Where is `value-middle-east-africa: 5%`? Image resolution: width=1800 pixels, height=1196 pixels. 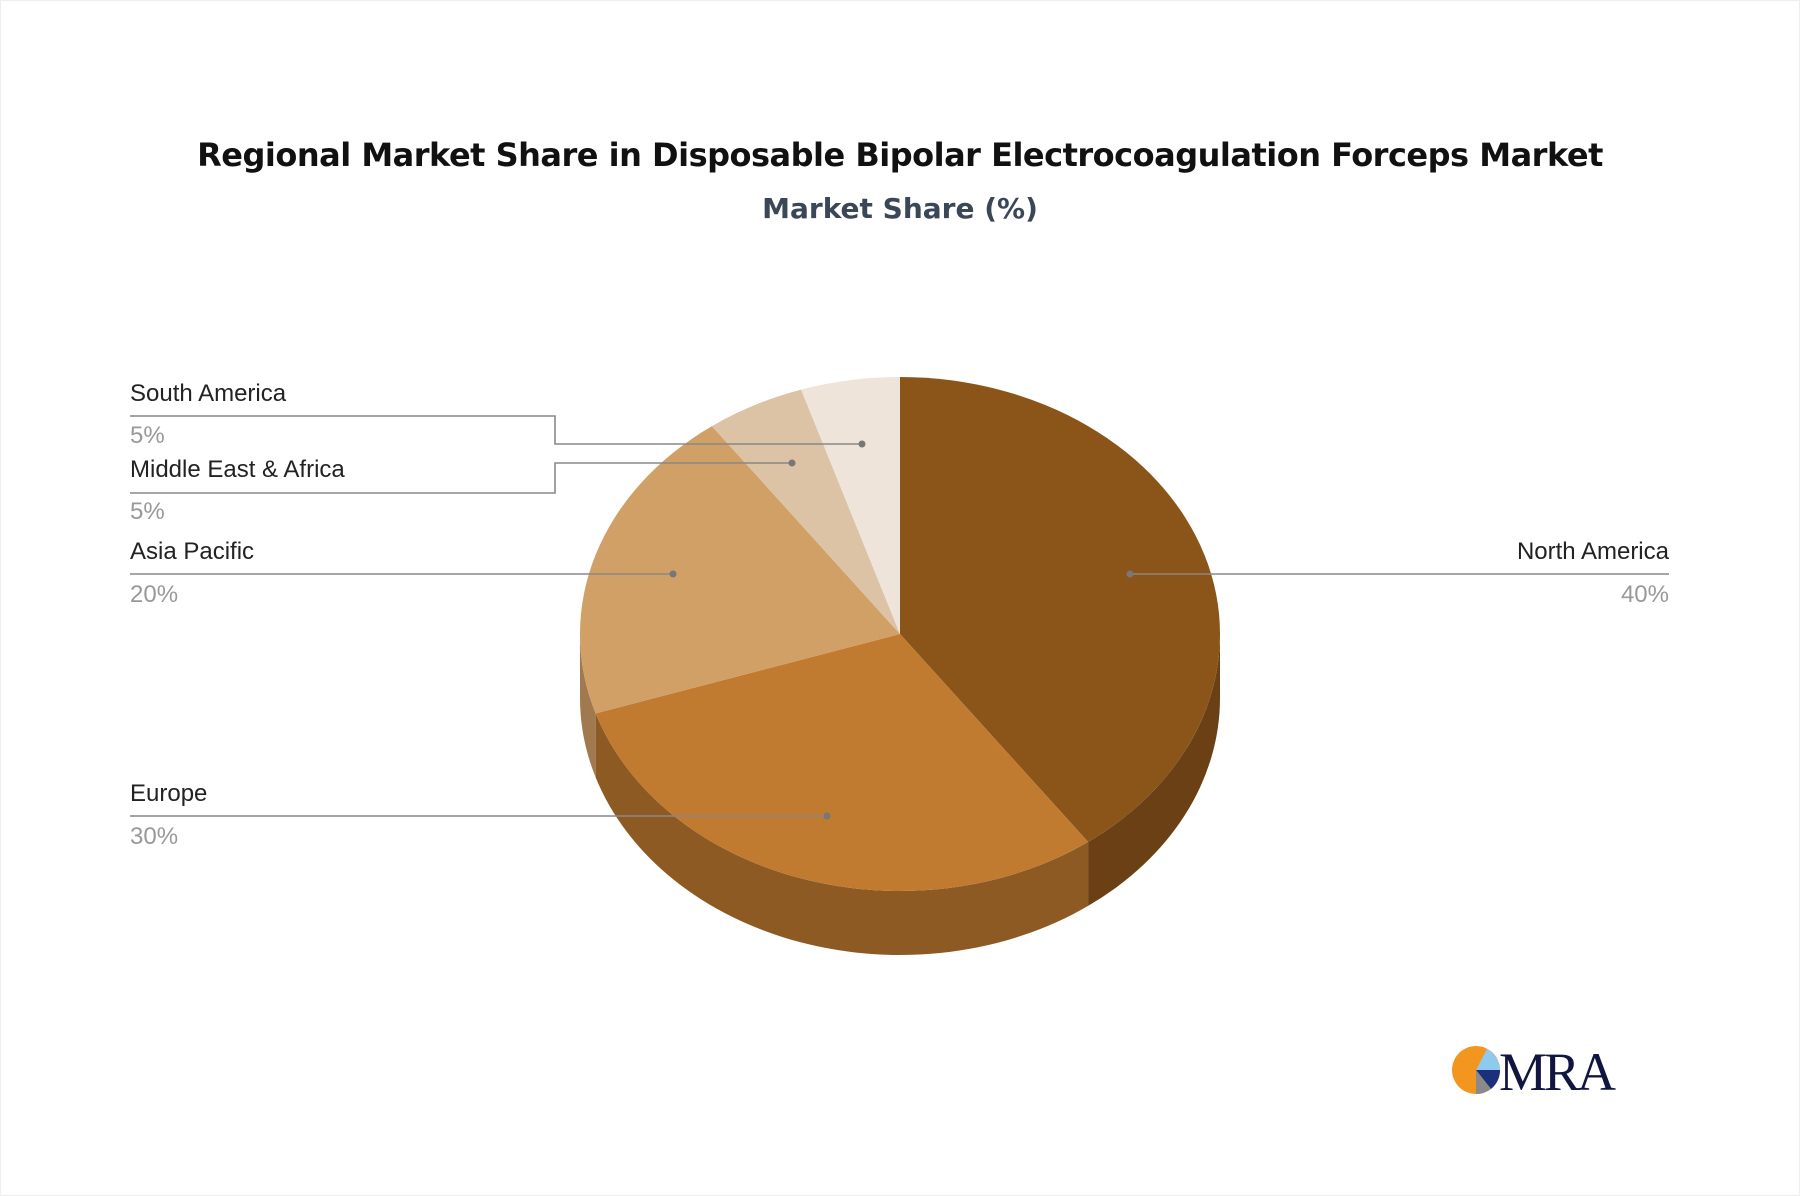 value-middle-east-africa: 5% is located at coordinates (147, 511).